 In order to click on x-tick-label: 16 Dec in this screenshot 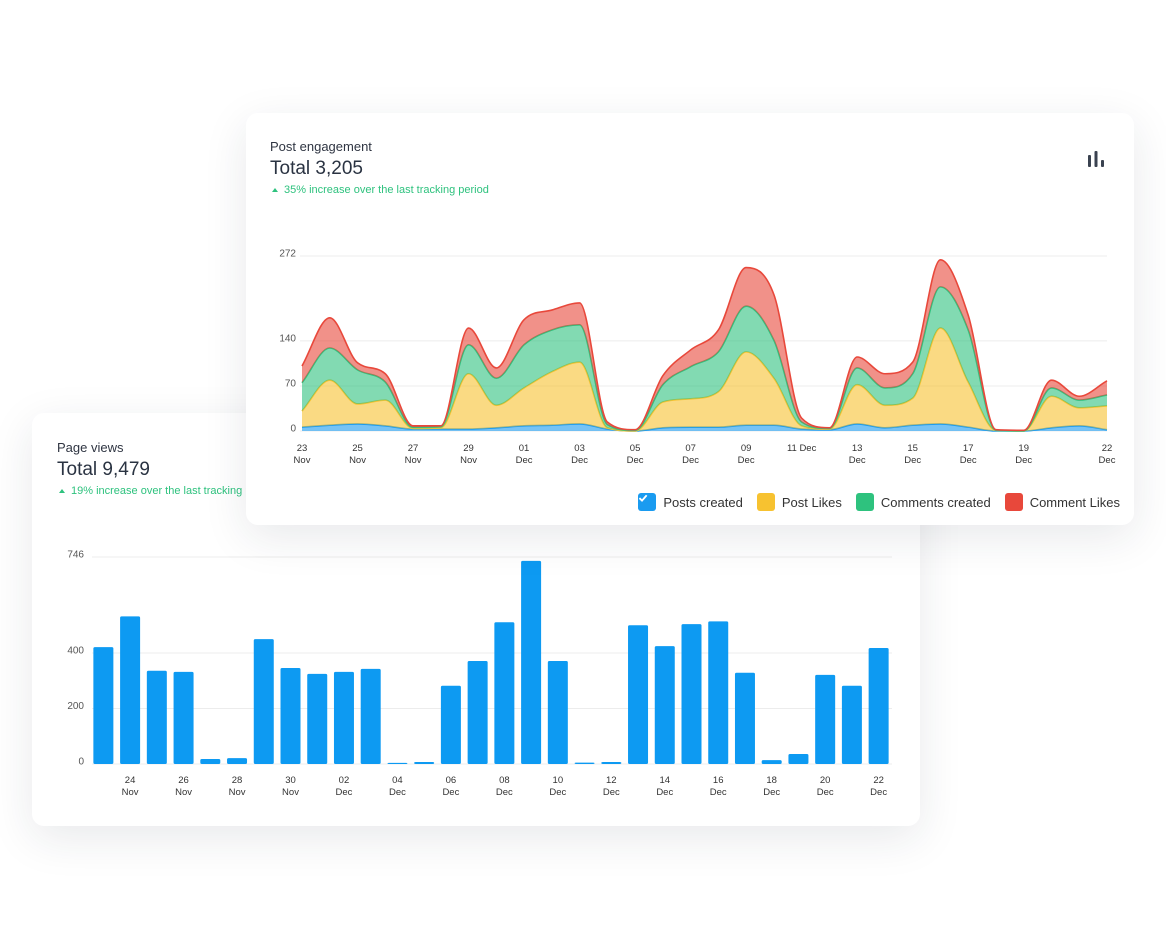, I will do `click(718, 786)`.